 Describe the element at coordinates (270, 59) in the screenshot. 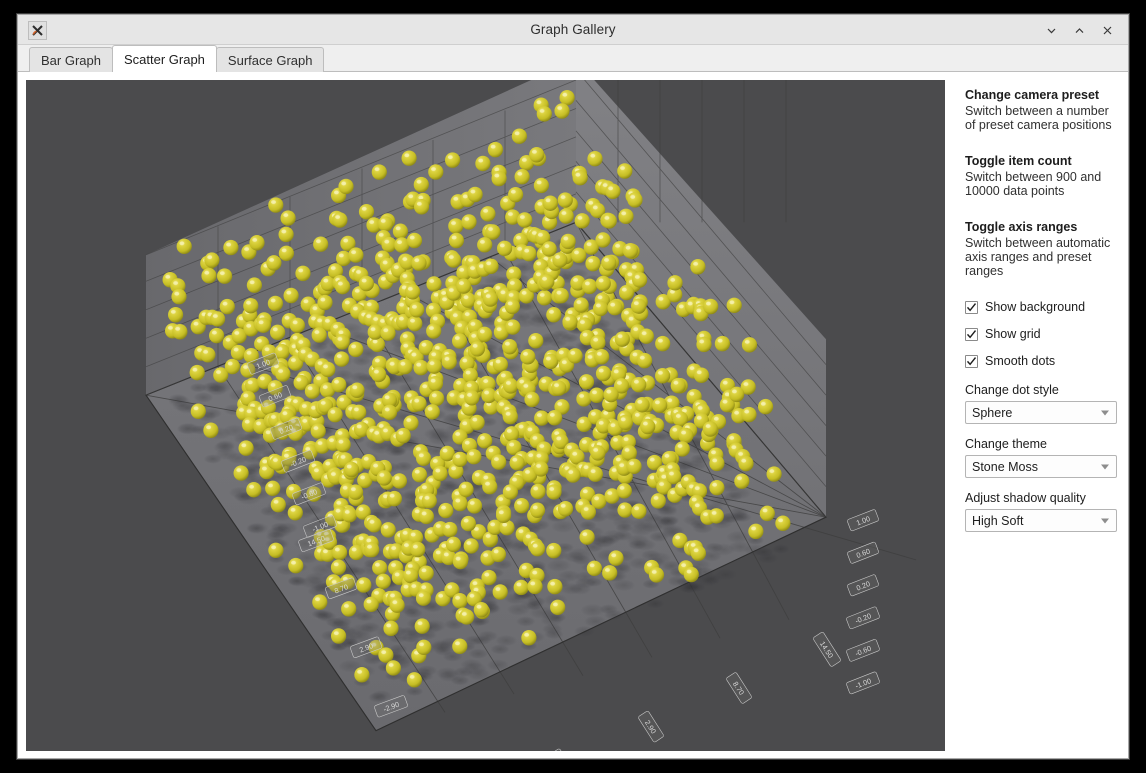

I see `tab-surface-graph: Surface Graph` at that location.